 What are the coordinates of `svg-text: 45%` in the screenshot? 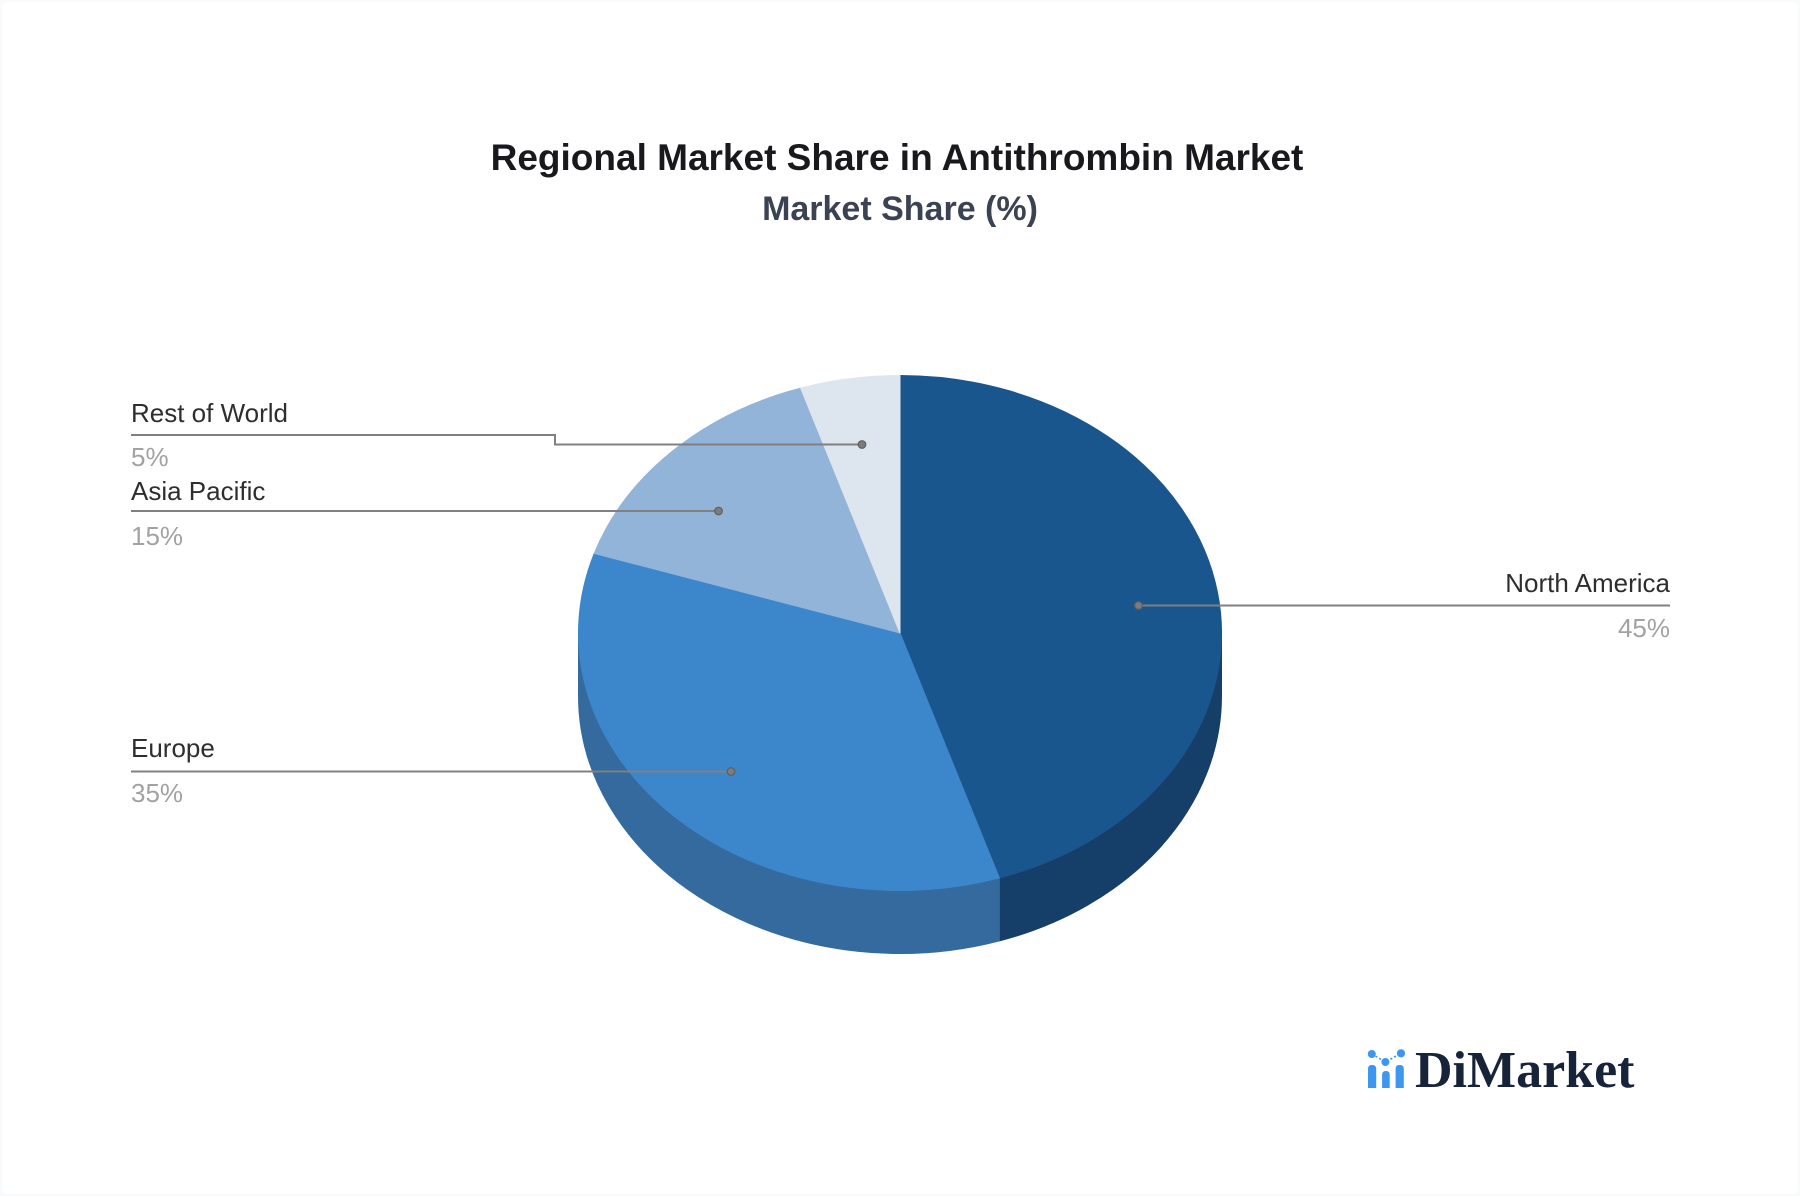 It's located at (1644, 628).